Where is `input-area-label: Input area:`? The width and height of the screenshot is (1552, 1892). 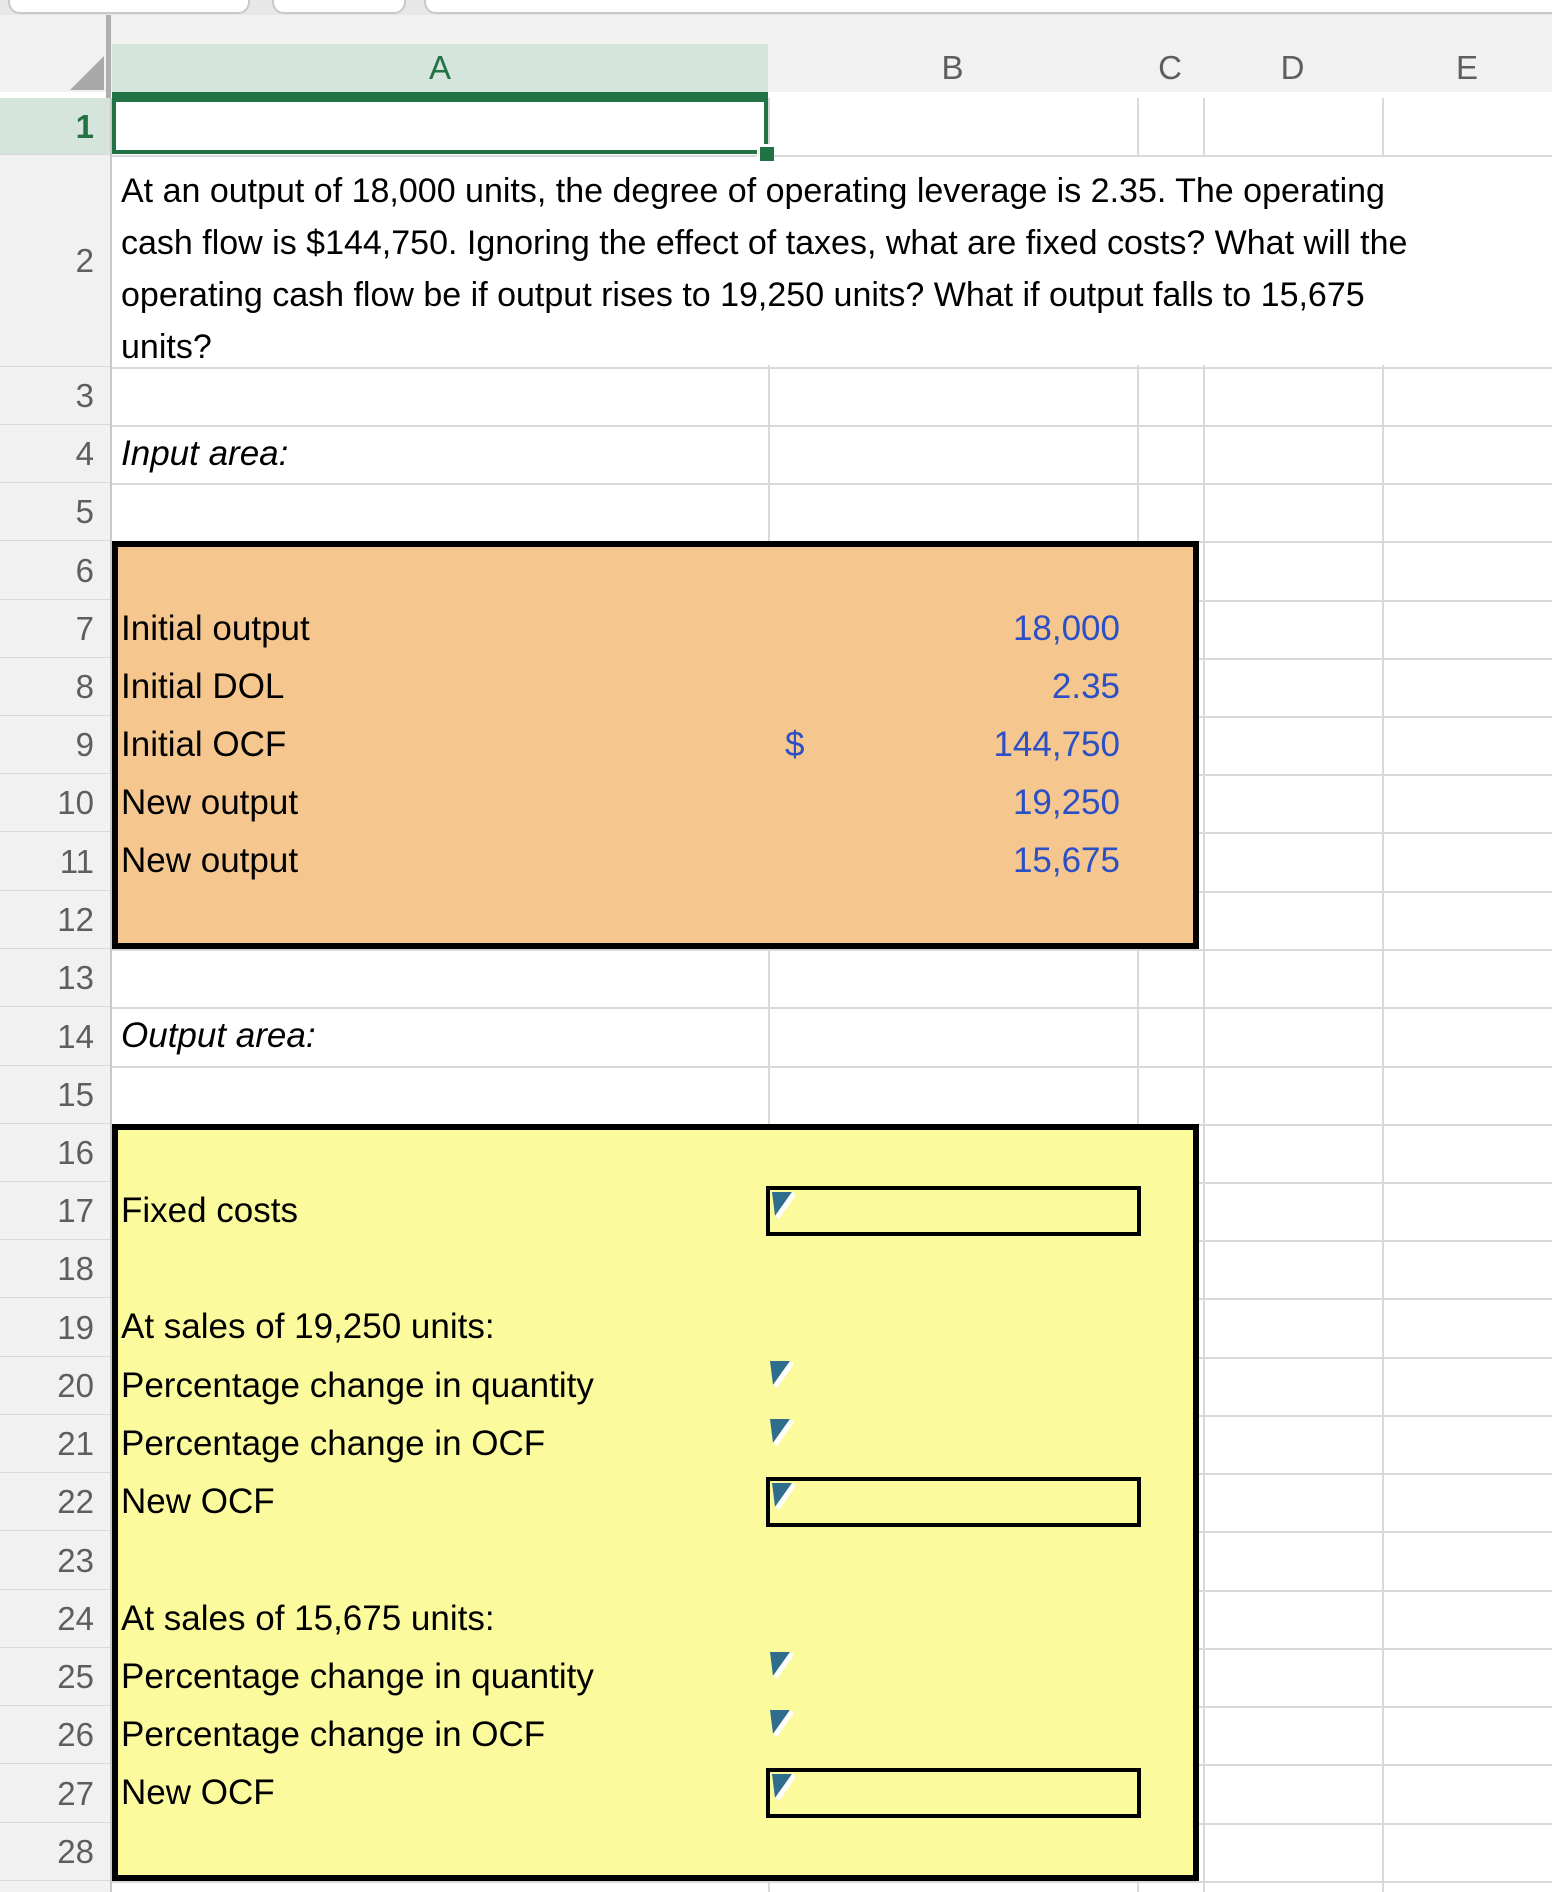
input-area-label: Input area: is located at coordinates (205, 453).